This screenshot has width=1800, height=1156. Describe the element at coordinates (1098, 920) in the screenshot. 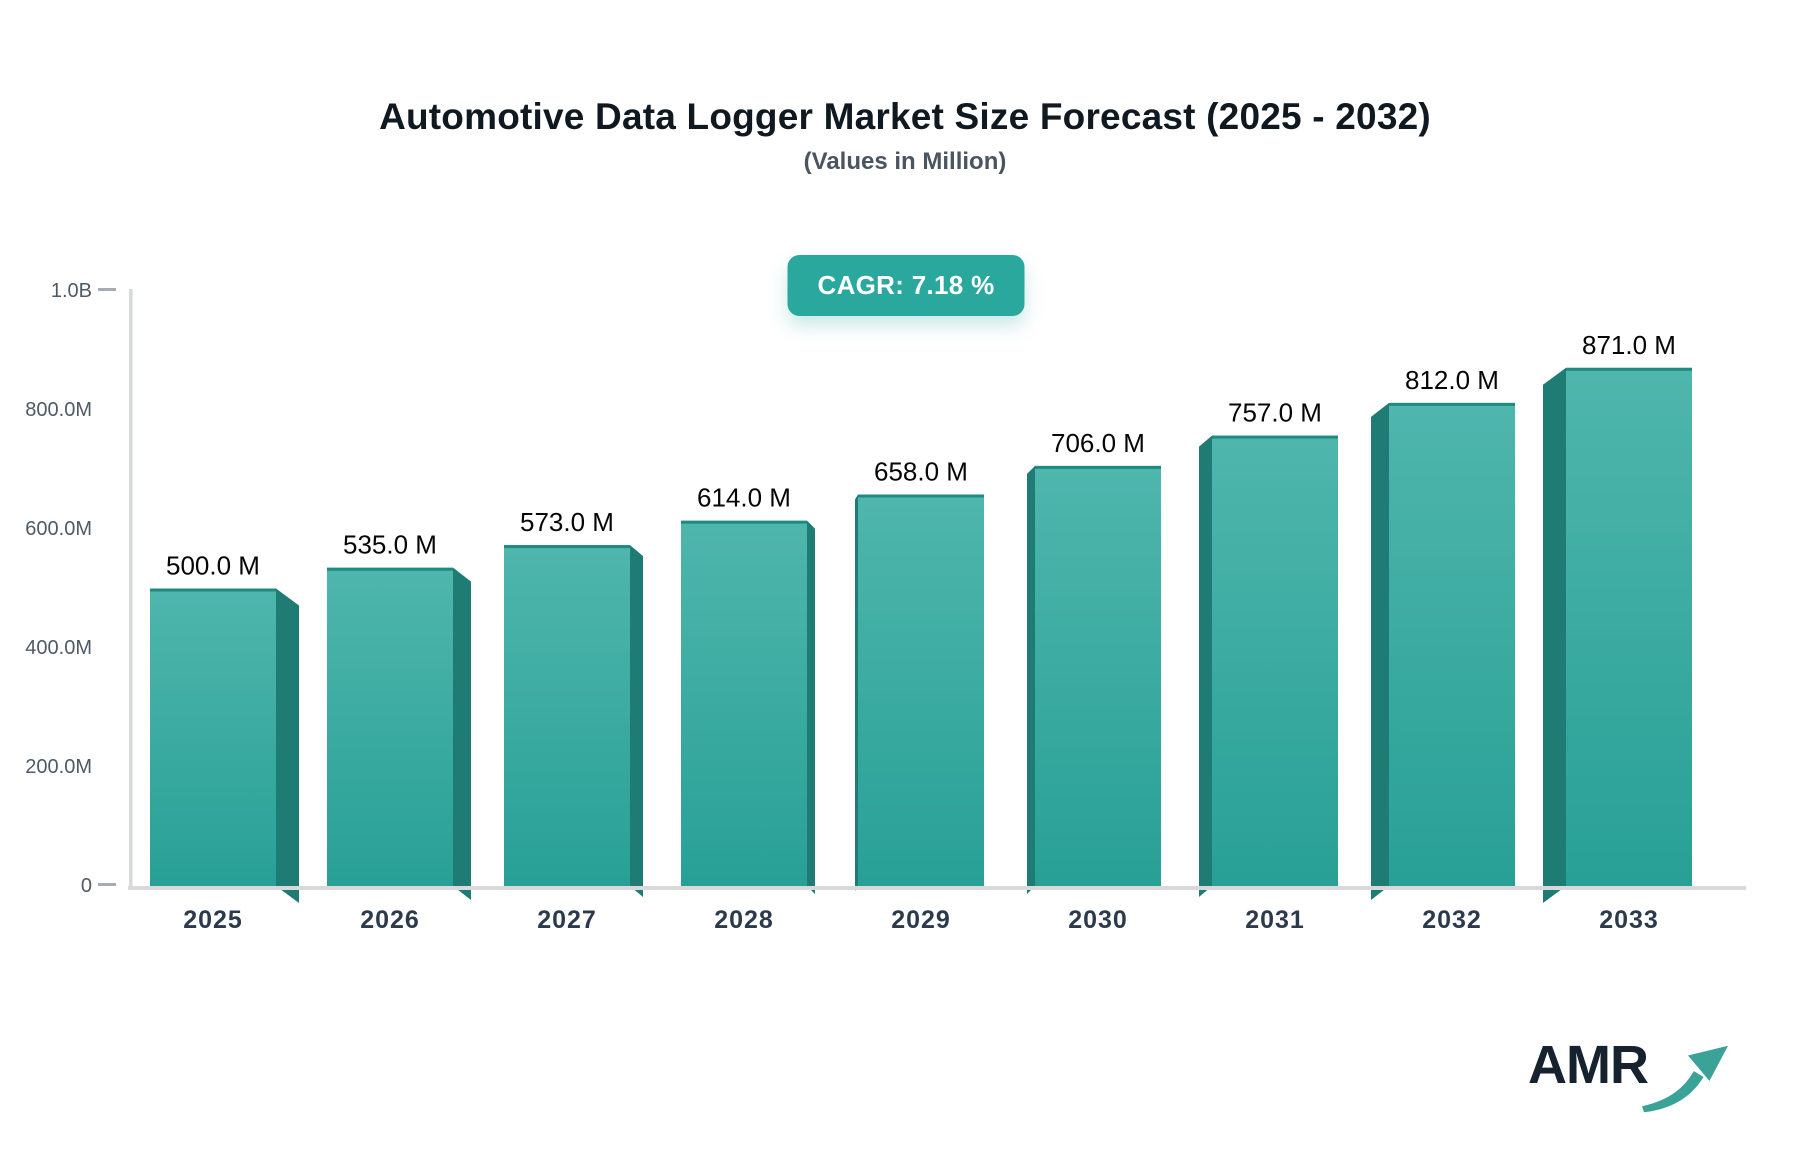

I see `x-axis-label: 2030` at that location.